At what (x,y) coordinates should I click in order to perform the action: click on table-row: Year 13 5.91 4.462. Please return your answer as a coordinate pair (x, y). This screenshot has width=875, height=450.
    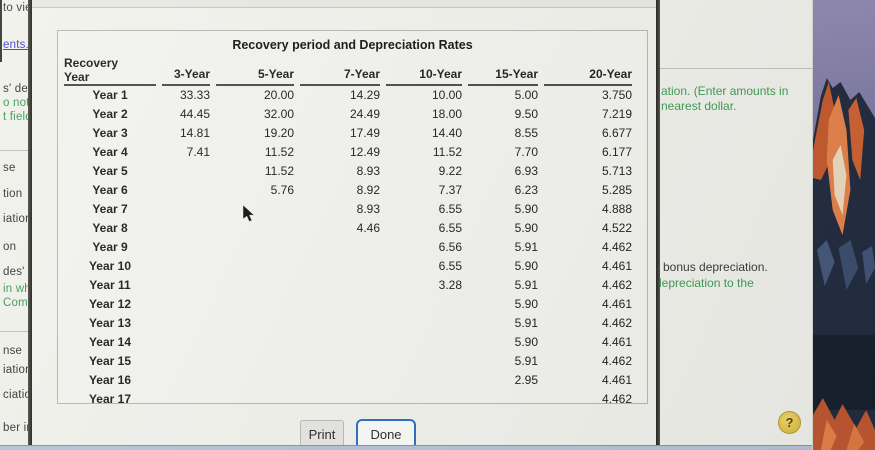
    Looking at the image, I should click on (348, 323).